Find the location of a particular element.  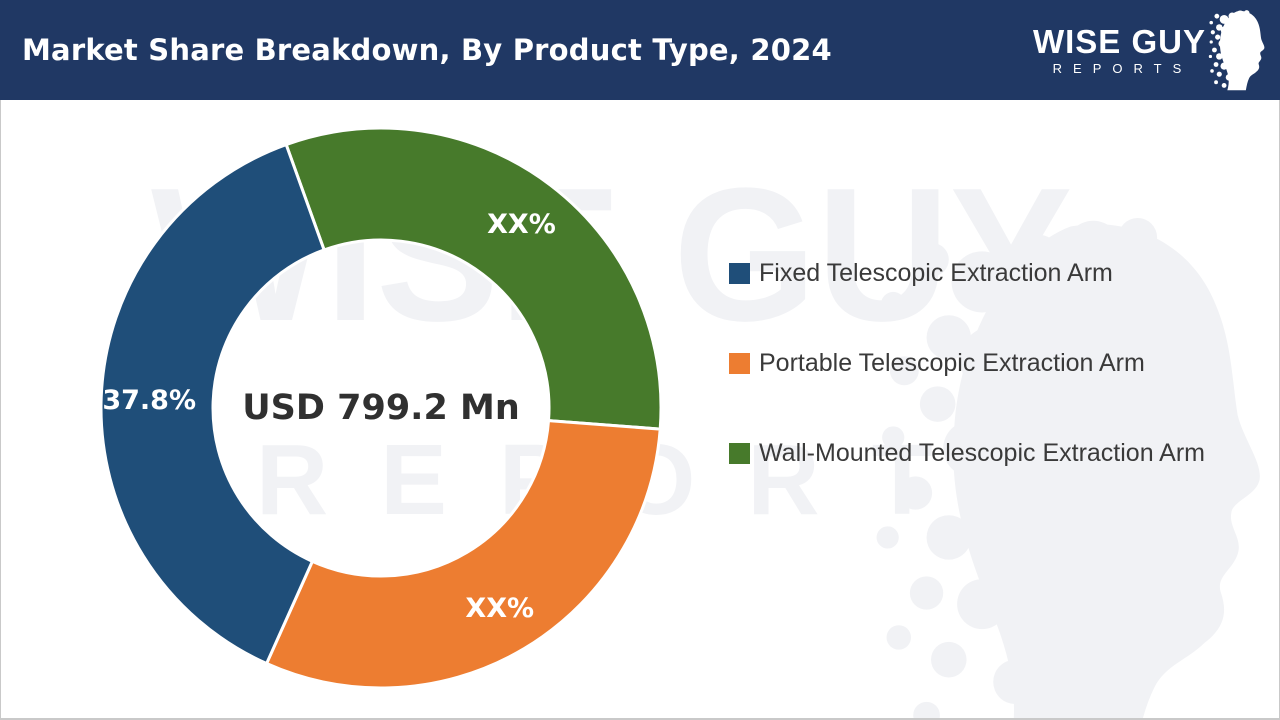

legend-item-portable-telescopic-extraction-arm: Portable Telescopic Extraction Arm is located at coordinates (967, 363).